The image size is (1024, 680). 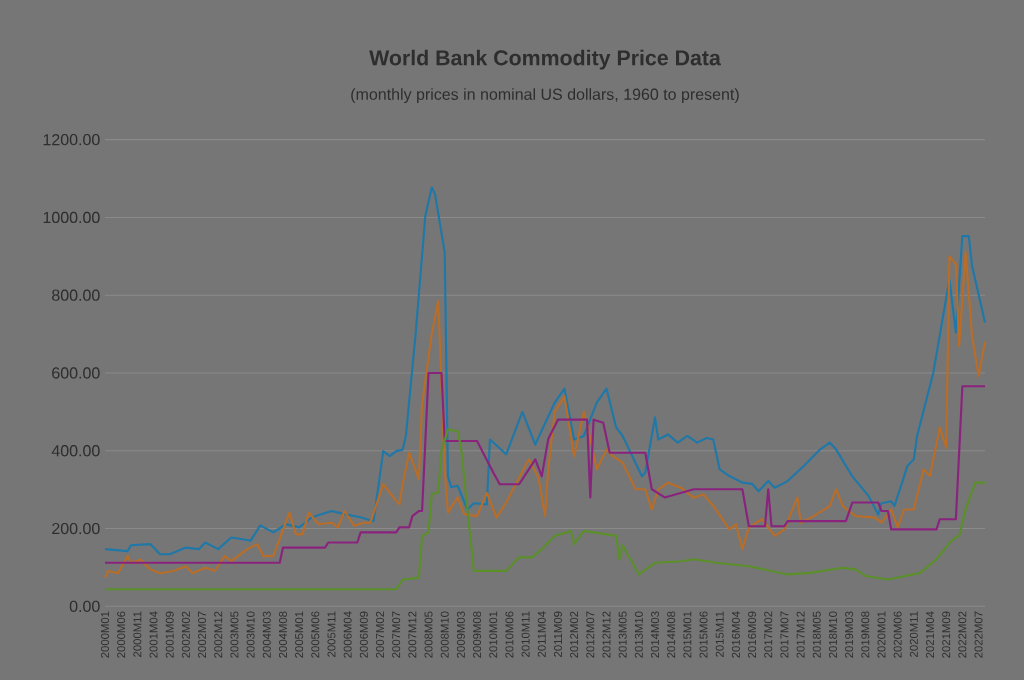 I want to click on x-tick-label: 2005M01, so click(x=299, y=634).